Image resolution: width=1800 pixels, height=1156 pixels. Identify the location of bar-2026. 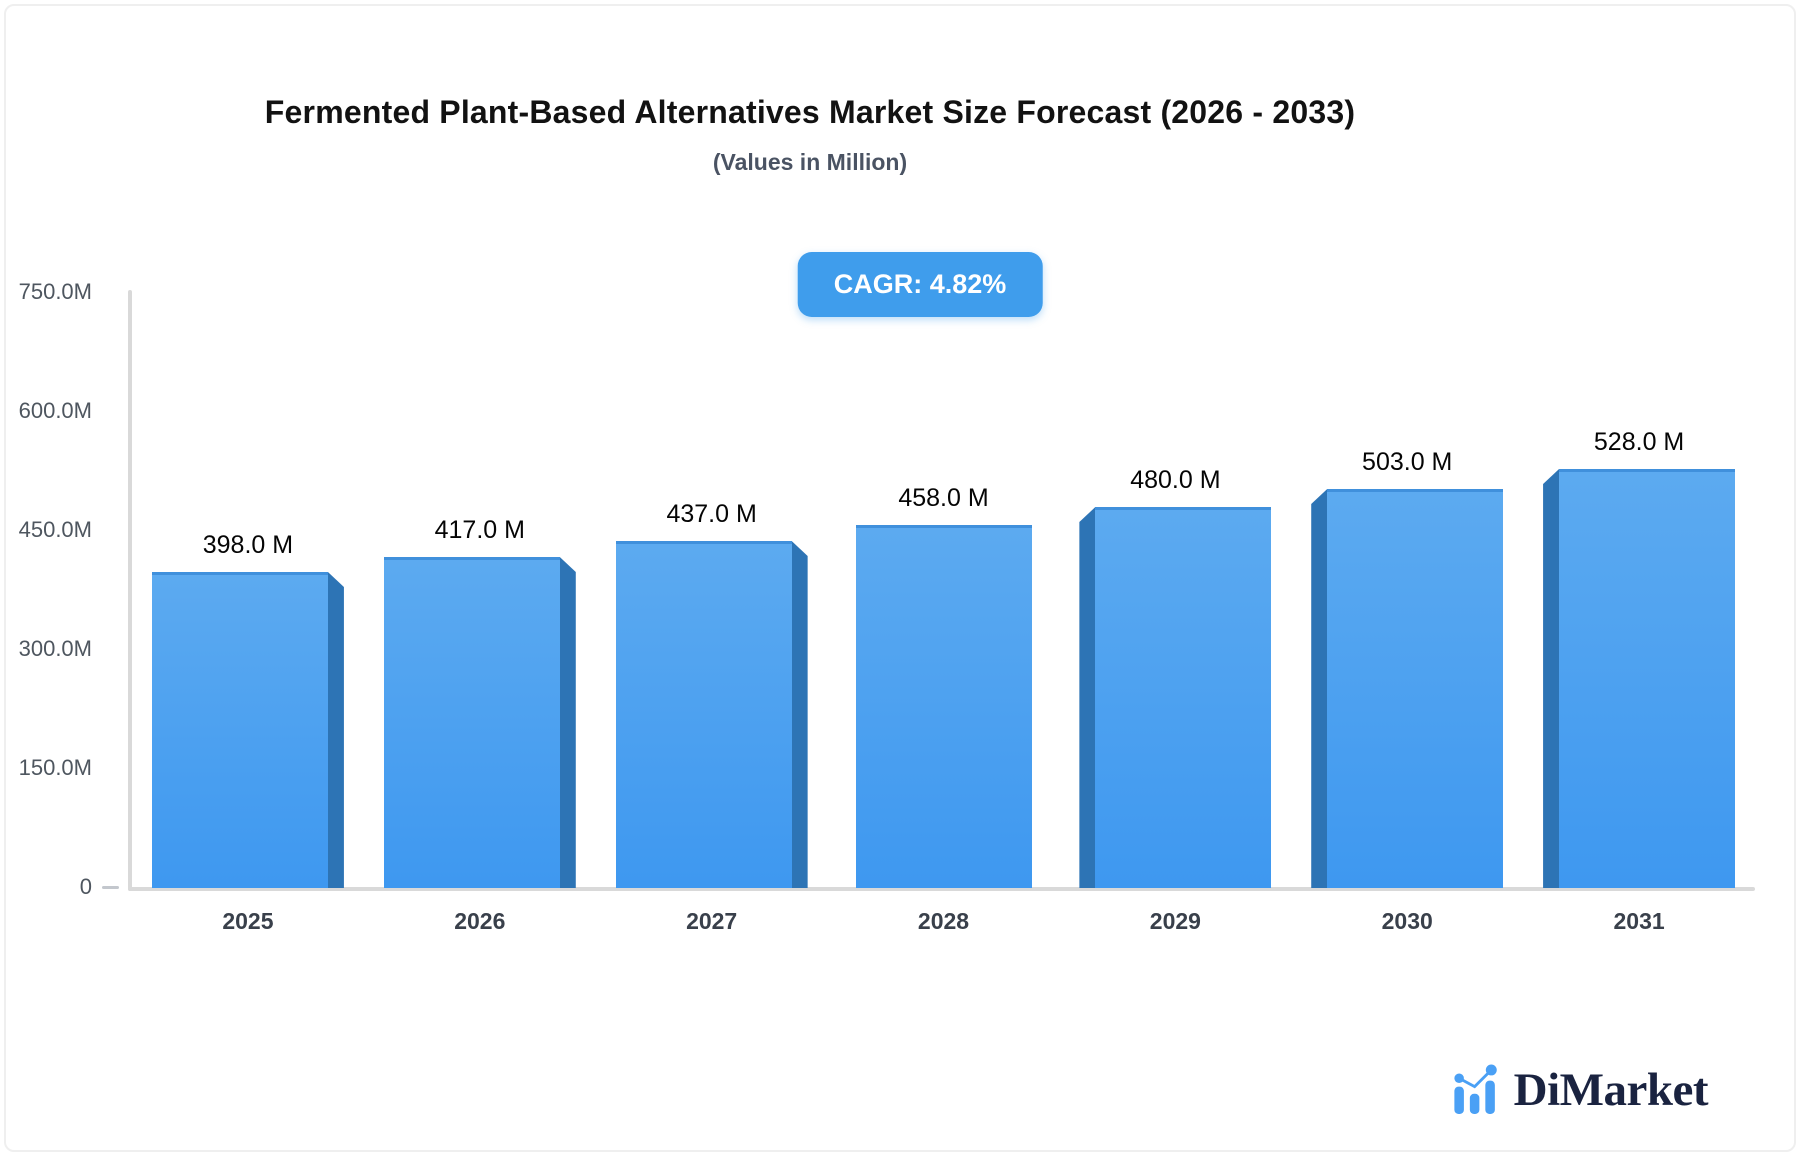
(479, 722).